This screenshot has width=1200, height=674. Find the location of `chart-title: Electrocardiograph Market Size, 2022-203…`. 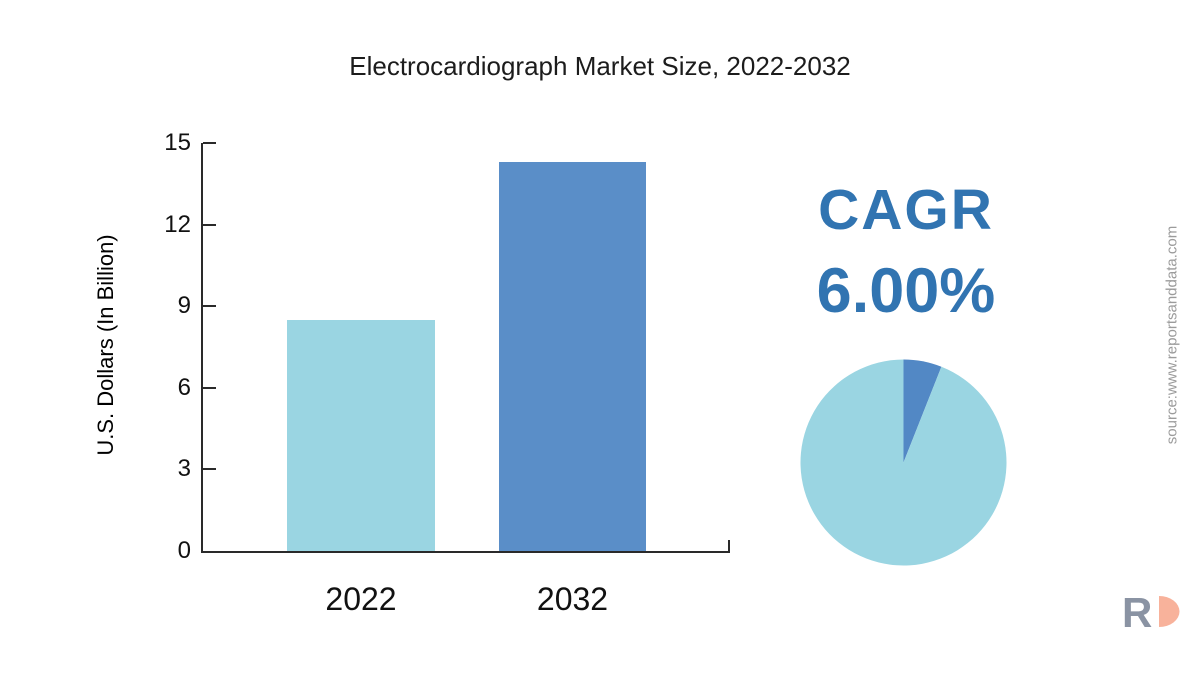

chart-title: Electrocardiograph Market Size, 2022-203… is located at coordinates (600, 66).